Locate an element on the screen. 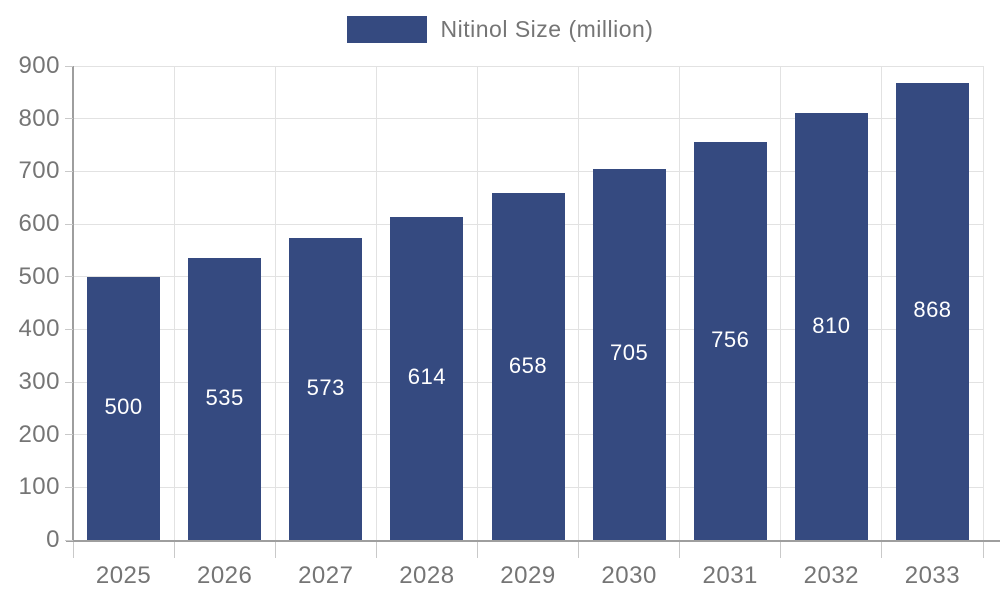  bar-value-label: 810 is located at coordinates (831, 325).